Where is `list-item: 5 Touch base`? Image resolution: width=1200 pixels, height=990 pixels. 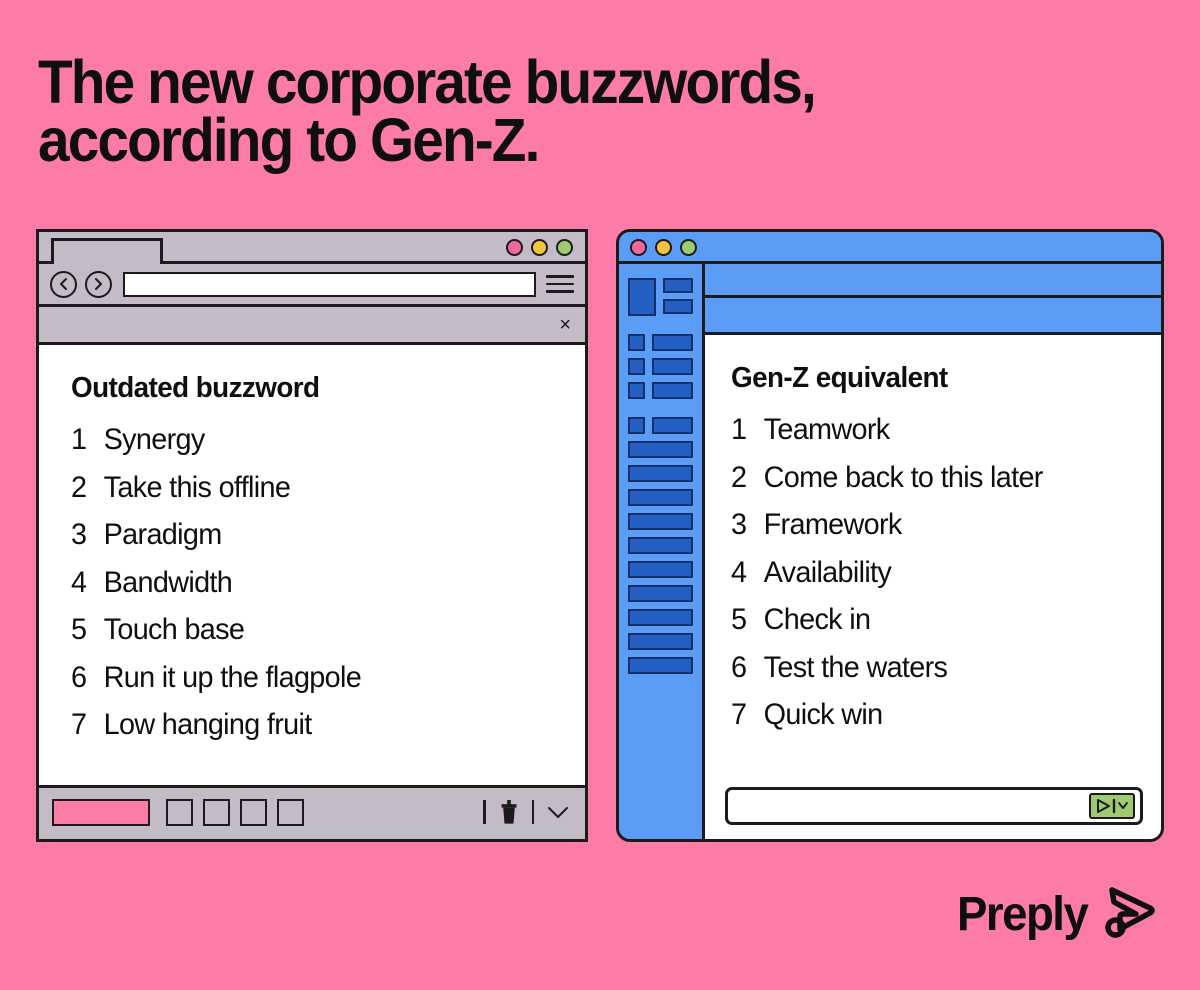
list-item: 5 Touch base is located at coordinates (317, 630).